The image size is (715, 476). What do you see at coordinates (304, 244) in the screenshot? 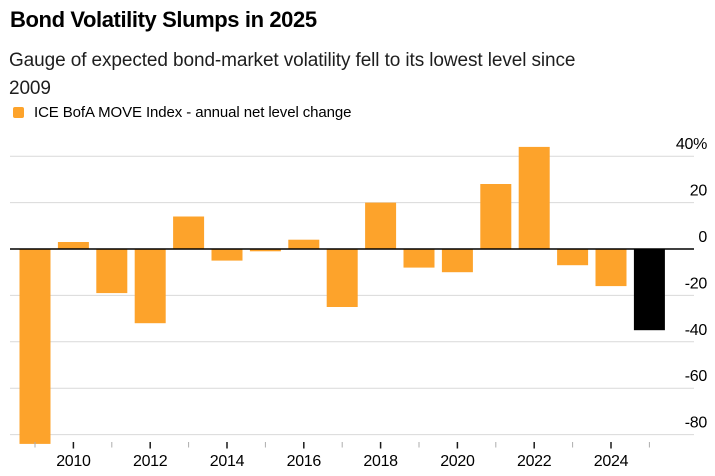
I see `bar-2016` at bounding box center [304, 244].